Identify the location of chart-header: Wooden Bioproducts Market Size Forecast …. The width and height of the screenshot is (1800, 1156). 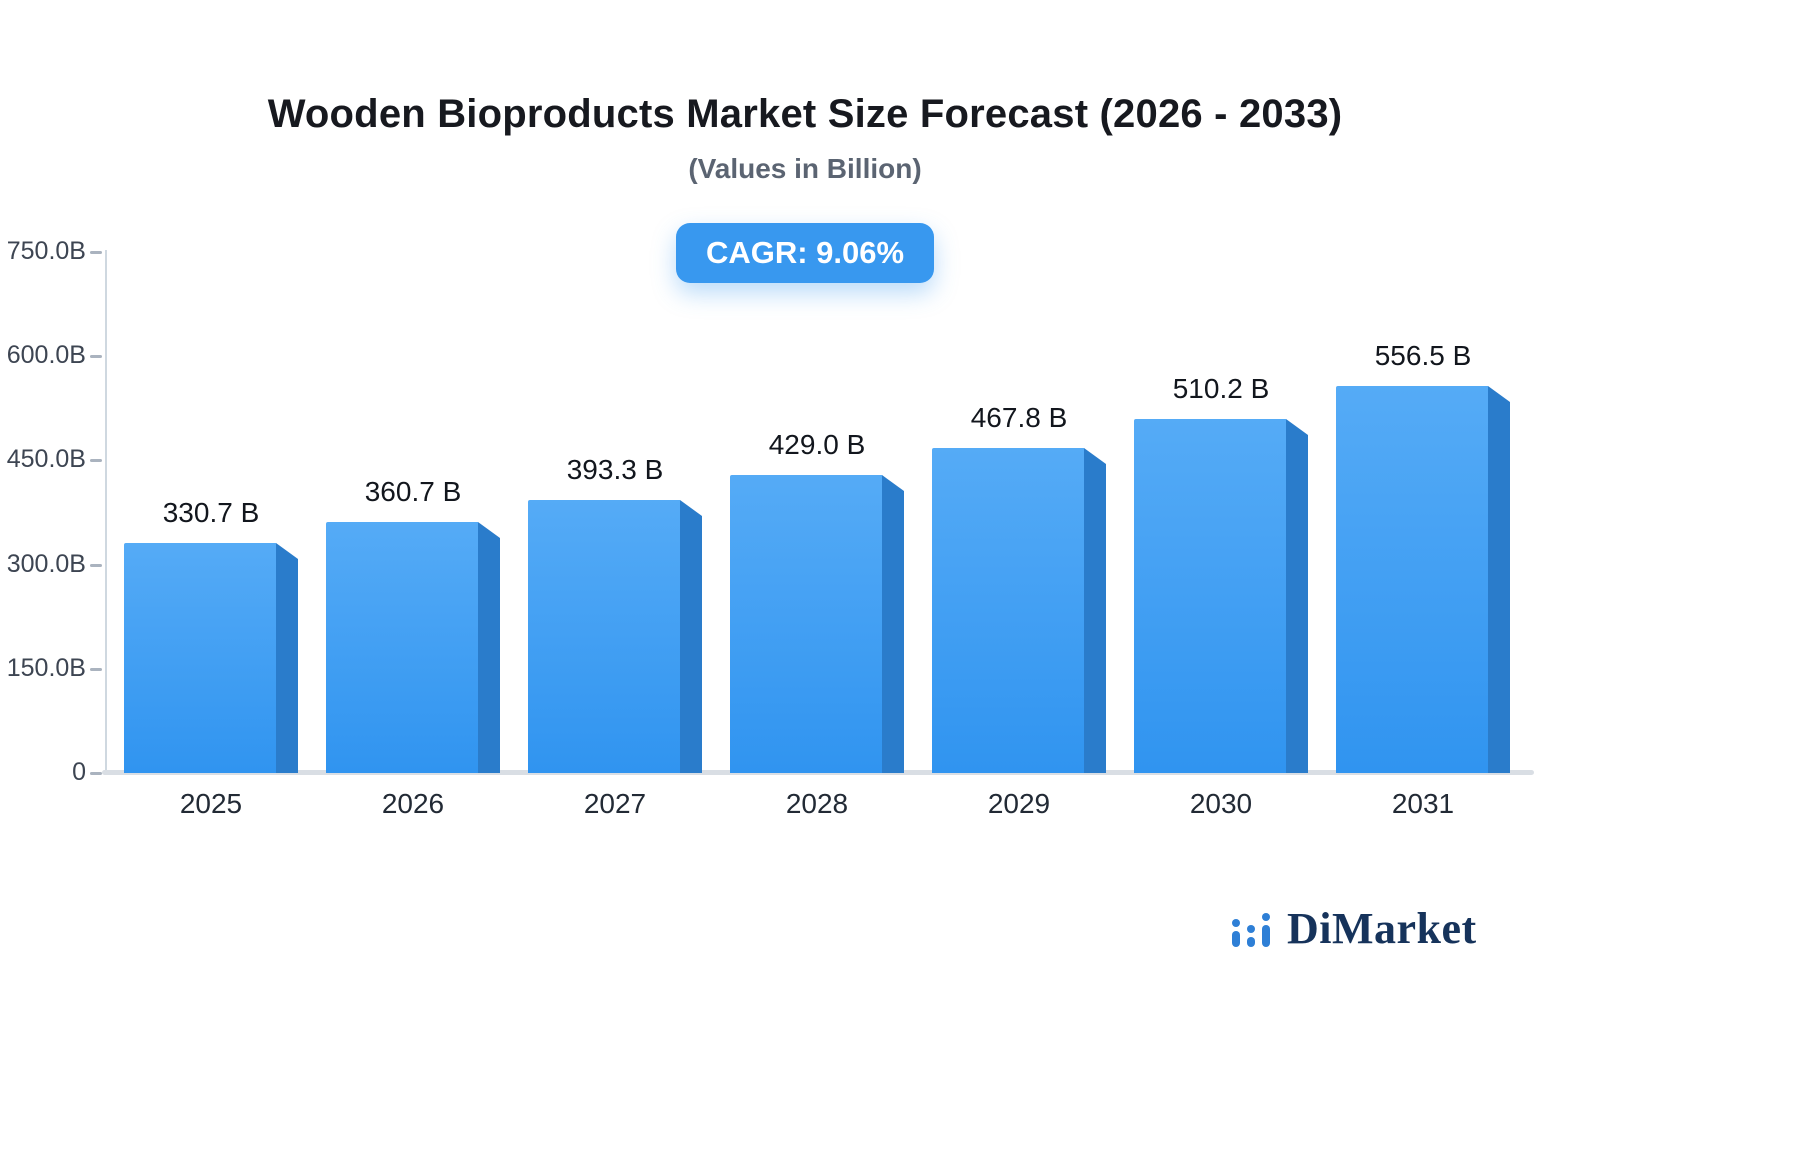
(805, 187).